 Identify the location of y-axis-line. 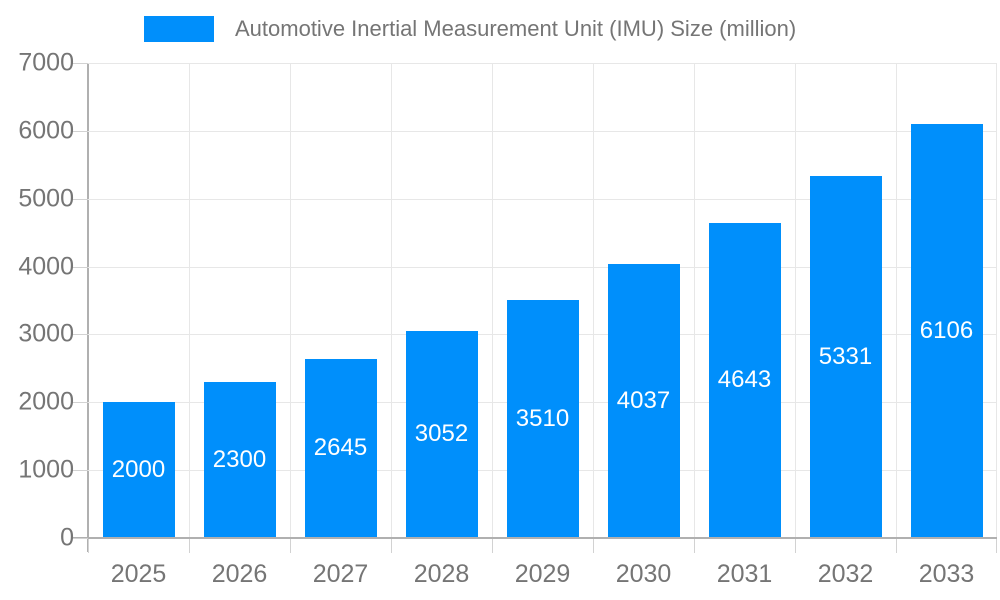
(88, 307).